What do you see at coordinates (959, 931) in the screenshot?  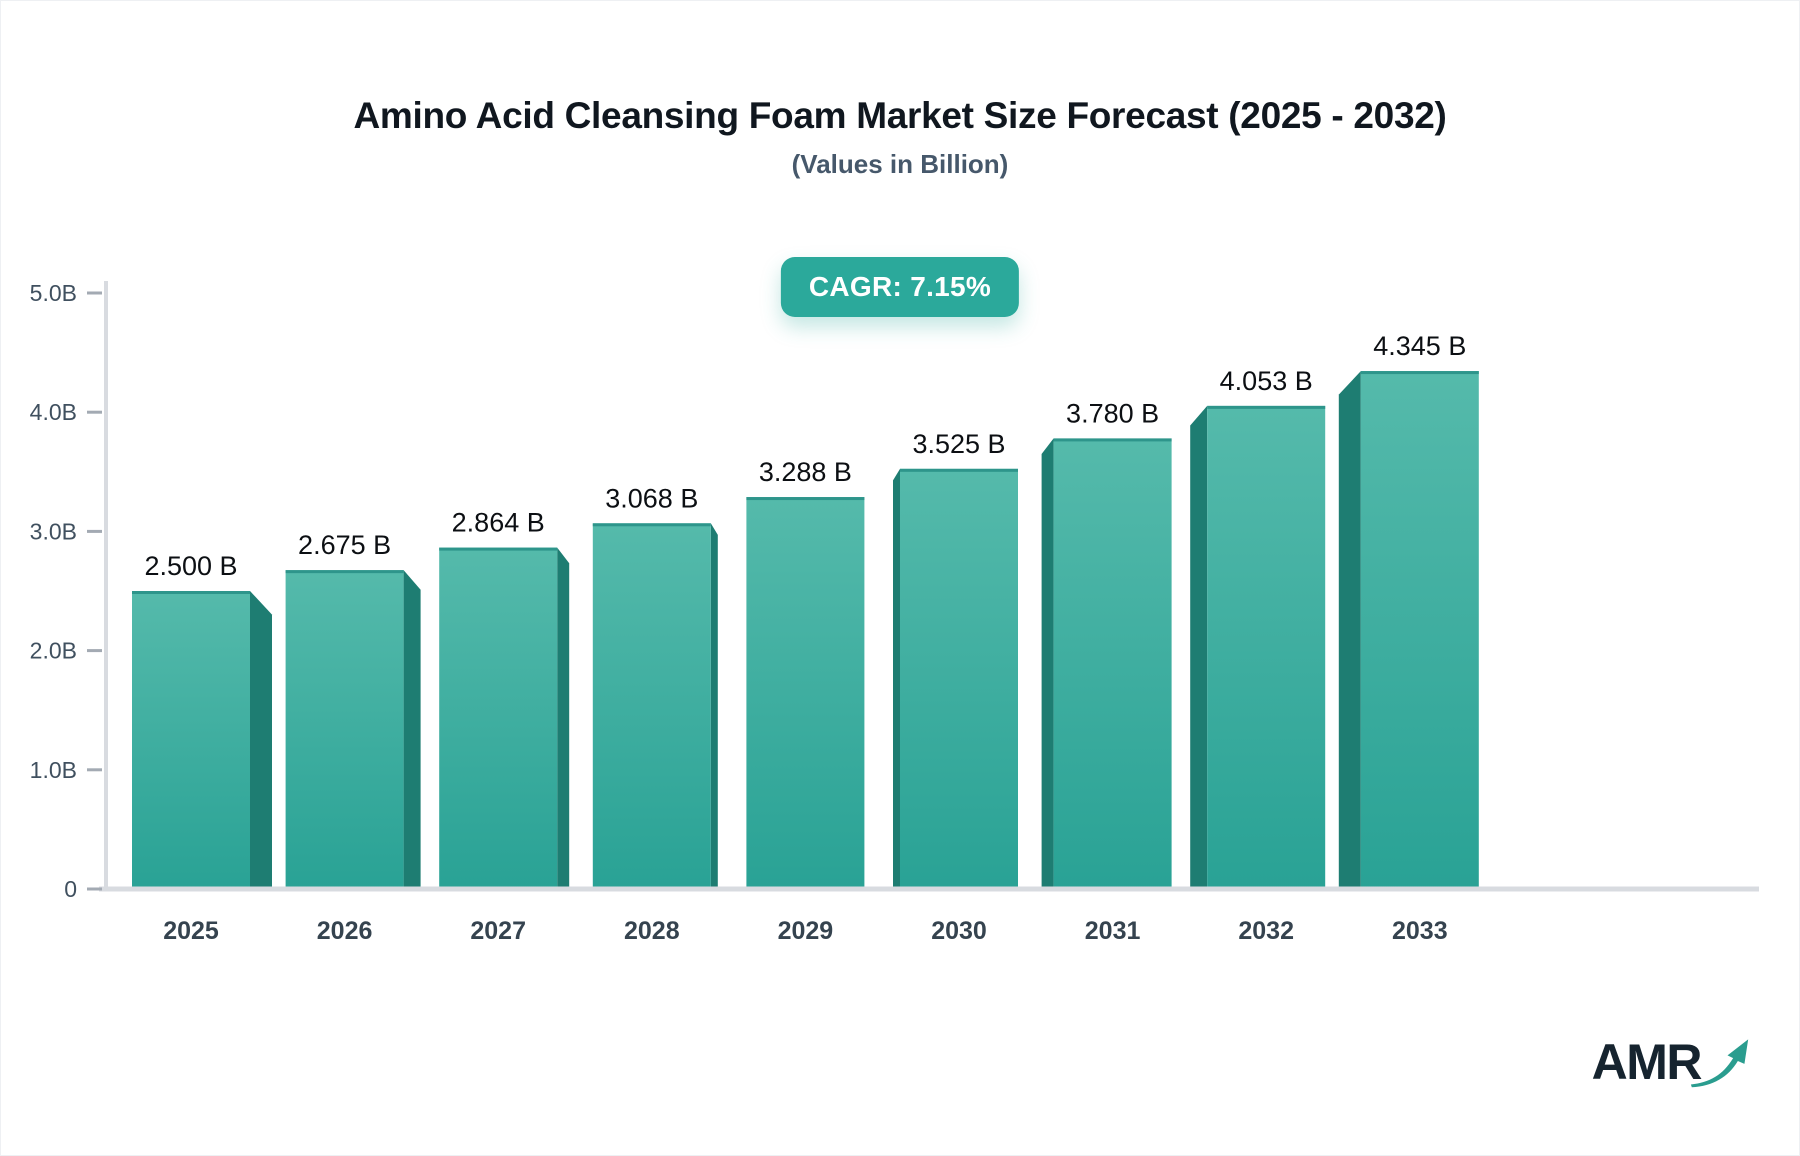 I see `x-axis-label-2030: 2030` at bounding box center [959, 931].